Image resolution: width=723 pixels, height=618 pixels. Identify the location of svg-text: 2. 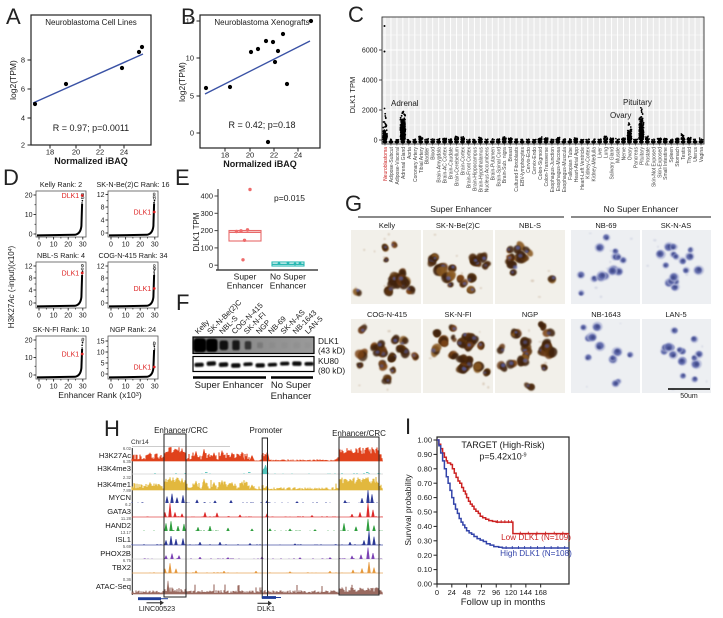
(23, 145).